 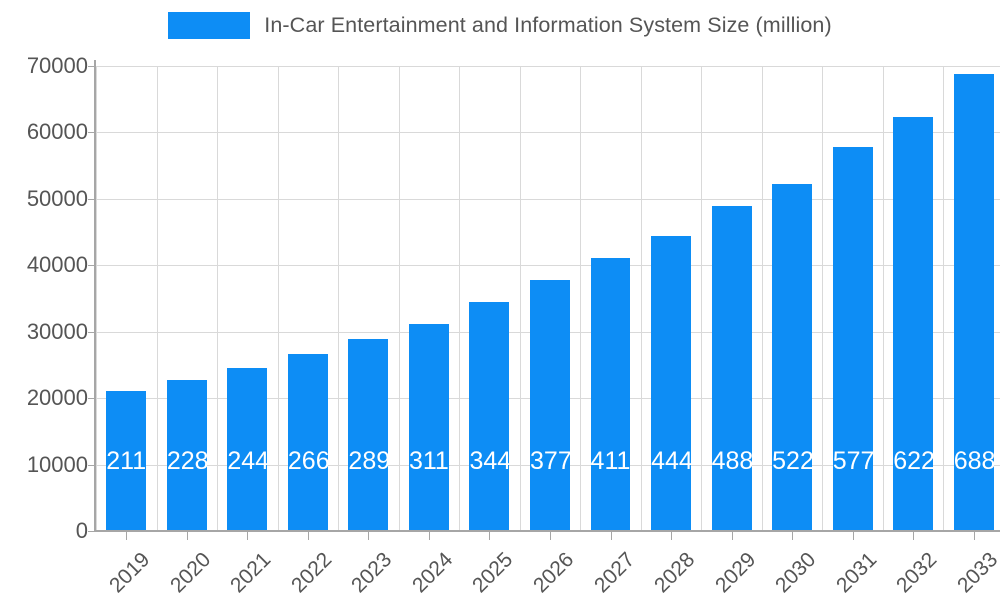 What do you see at coordinates (209, 25) in the screenshot?
I see `legend-color-swatch` at bounding box center [209, 25].